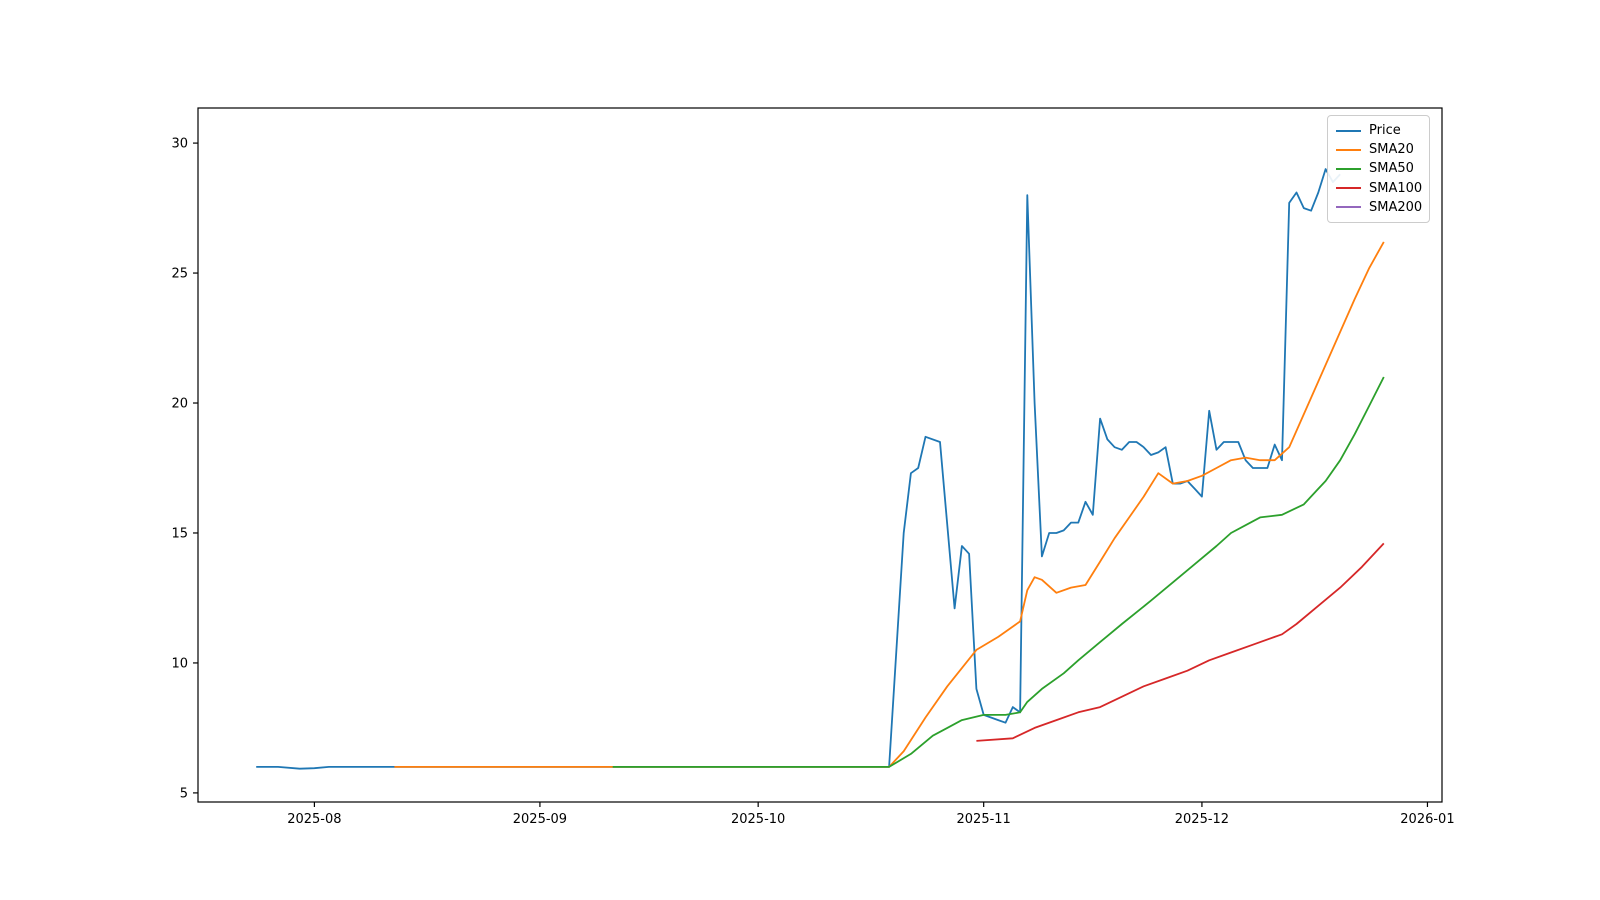 The image size is (1600, 900). I want to click on legend-item-price: Price, so click(1378, 130).